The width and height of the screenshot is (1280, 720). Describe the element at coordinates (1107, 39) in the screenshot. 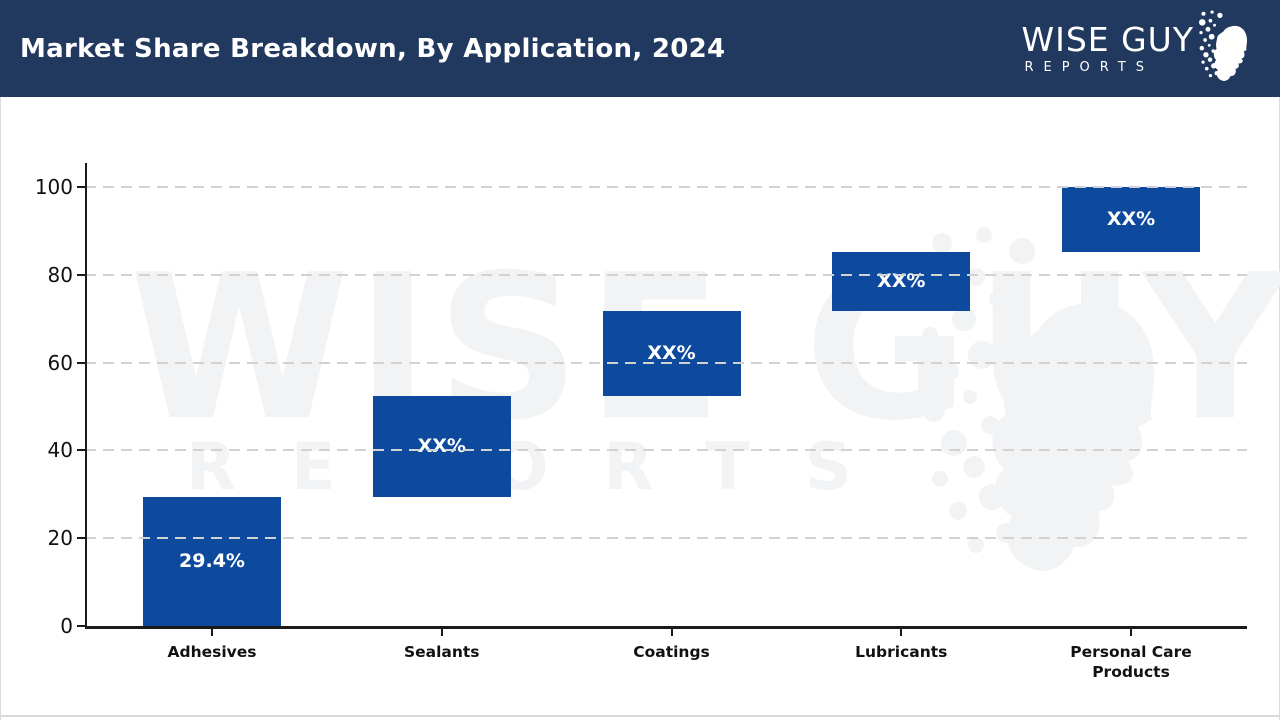

I see `brand-name: WISE GUY` at that location.